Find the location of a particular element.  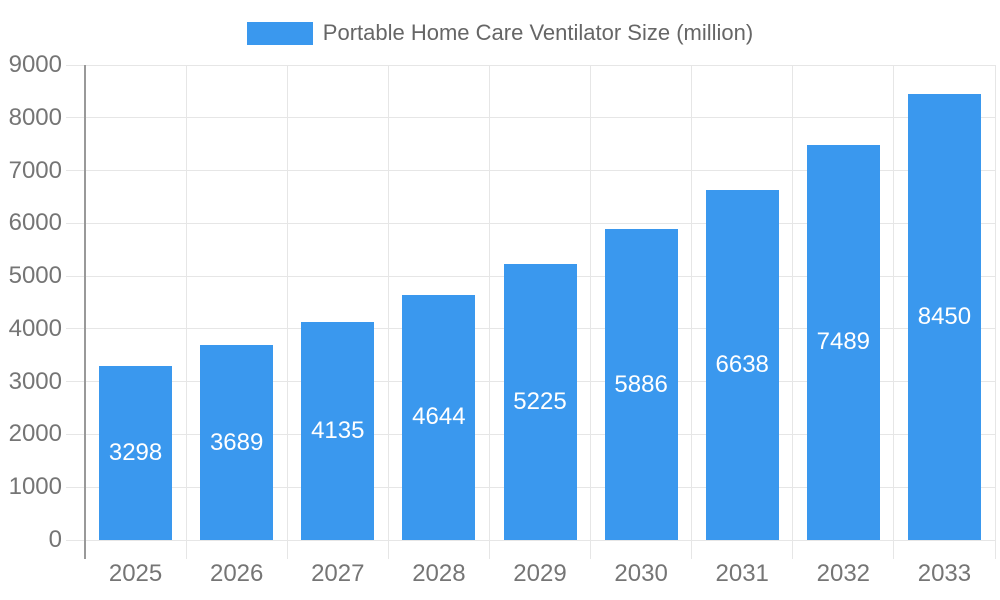

bar-value-label: 4644 is located at coordinates (439, 417).